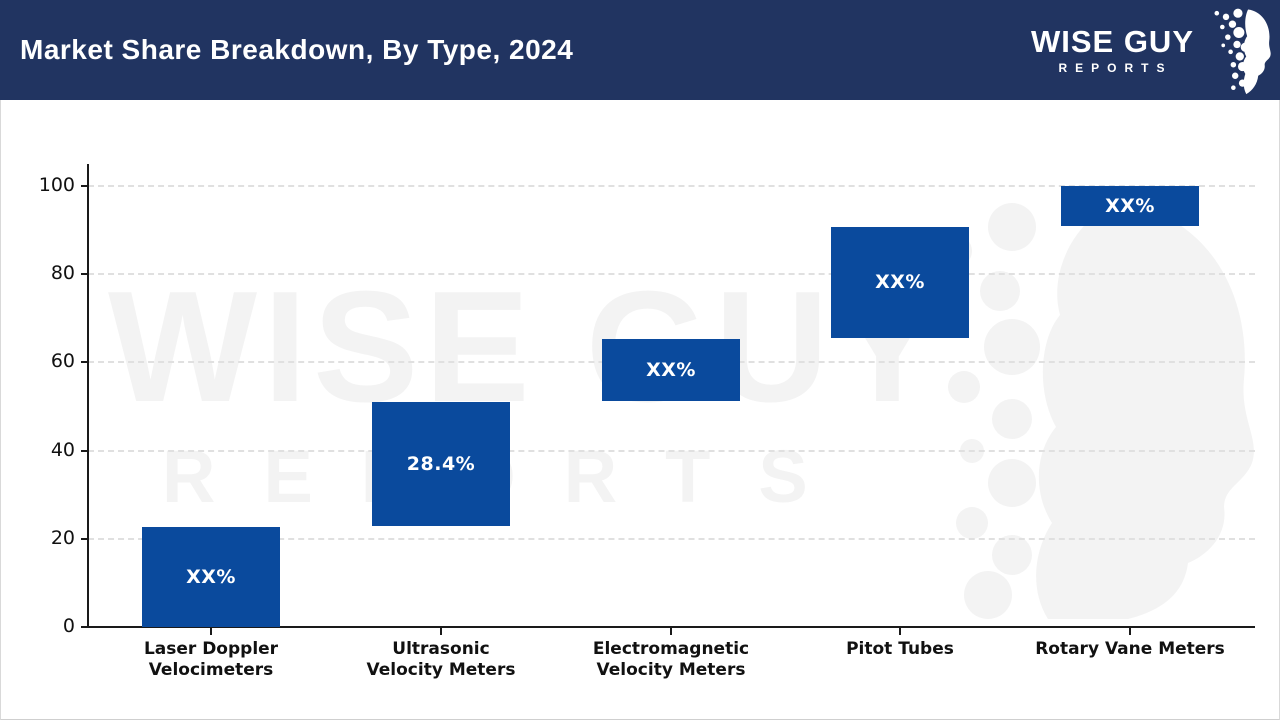 The image size is (1280, 720). What do you see at coordinates (297, 49) in the screenshot?
I see `page-title: Market Share Breakdown, By Type, 2024` at bounding box center [297, 49].